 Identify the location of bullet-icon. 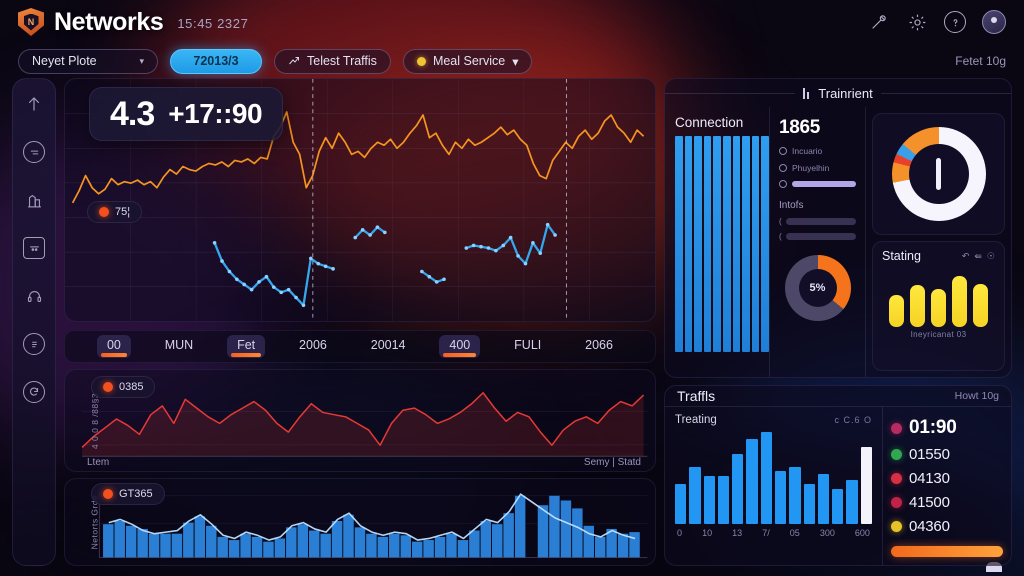
(783, 168).